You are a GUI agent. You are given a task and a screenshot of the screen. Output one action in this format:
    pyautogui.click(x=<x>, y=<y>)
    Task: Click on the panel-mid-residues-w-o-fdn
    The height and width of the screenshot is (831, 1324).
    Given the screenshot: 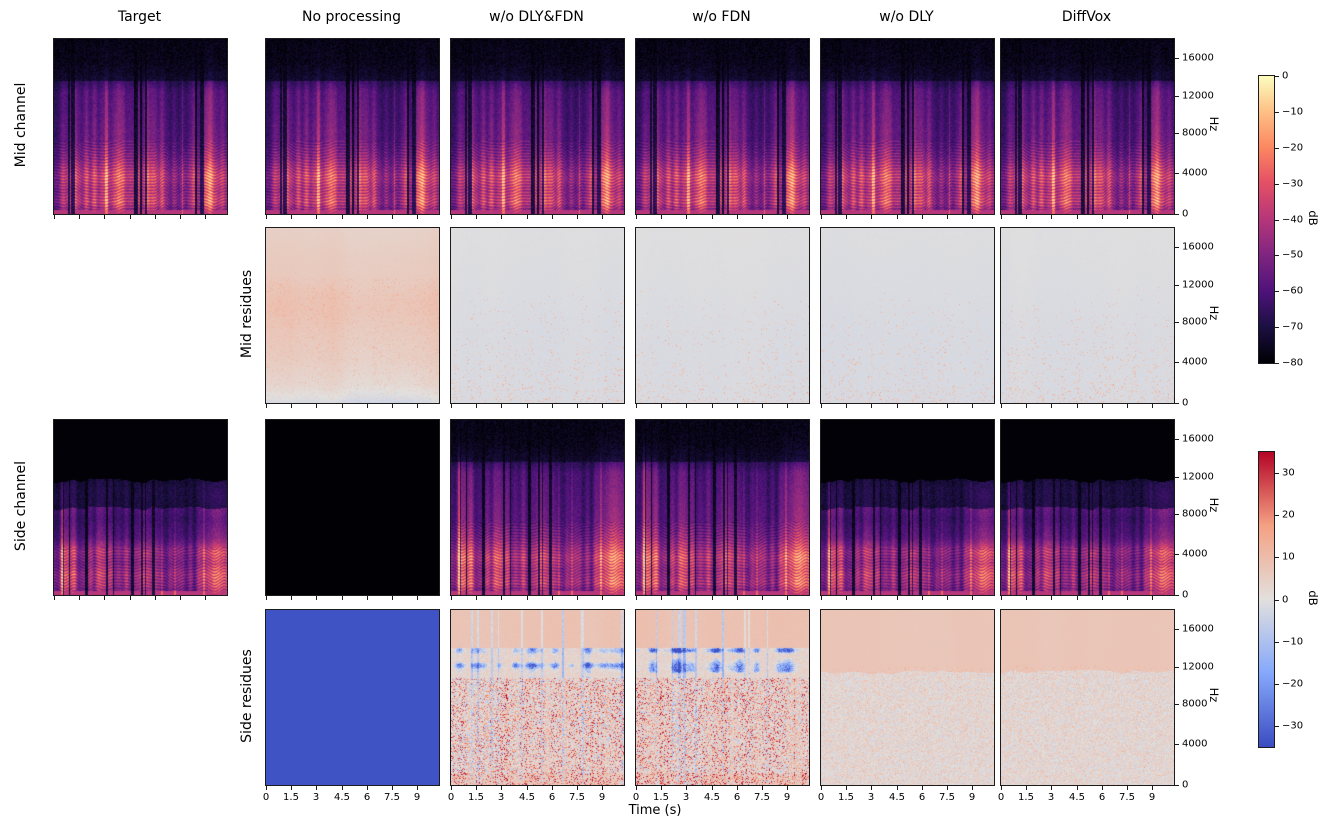 What is the action you would take?
    pyautogui.click(x=722, y=315)
    